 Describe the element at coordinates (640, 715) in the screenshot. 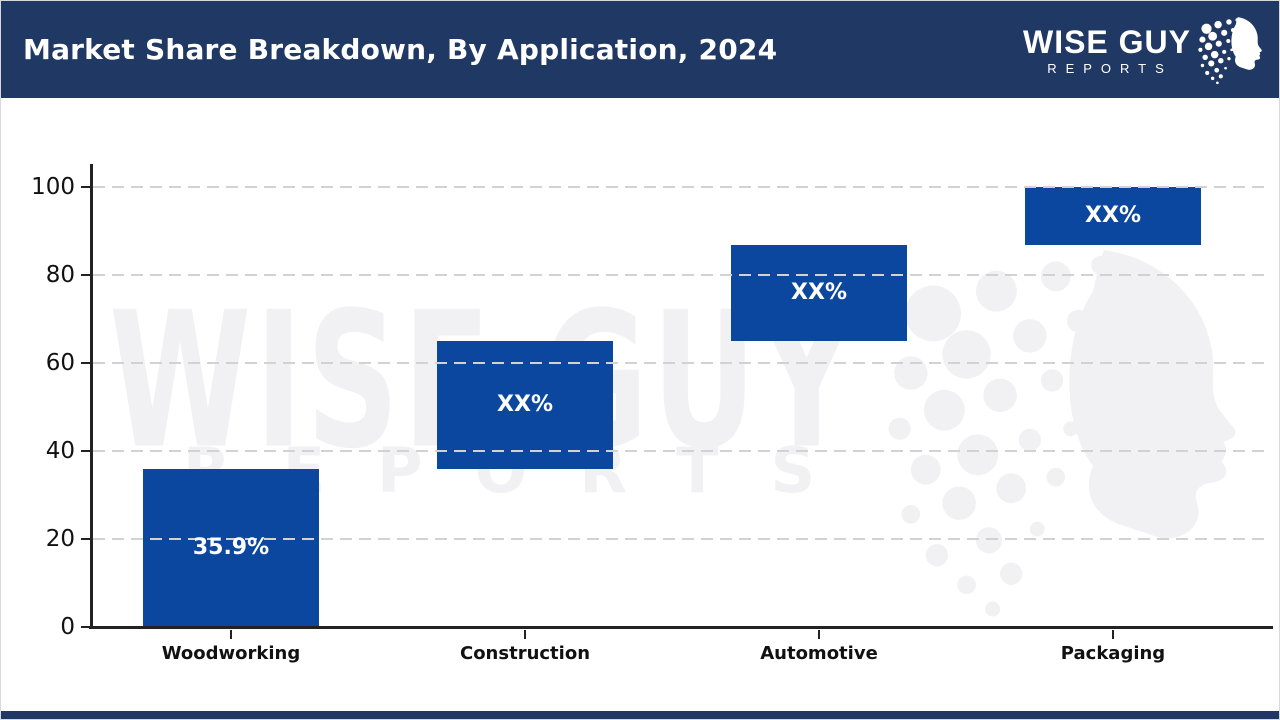

I see `footer-bar` at that location.